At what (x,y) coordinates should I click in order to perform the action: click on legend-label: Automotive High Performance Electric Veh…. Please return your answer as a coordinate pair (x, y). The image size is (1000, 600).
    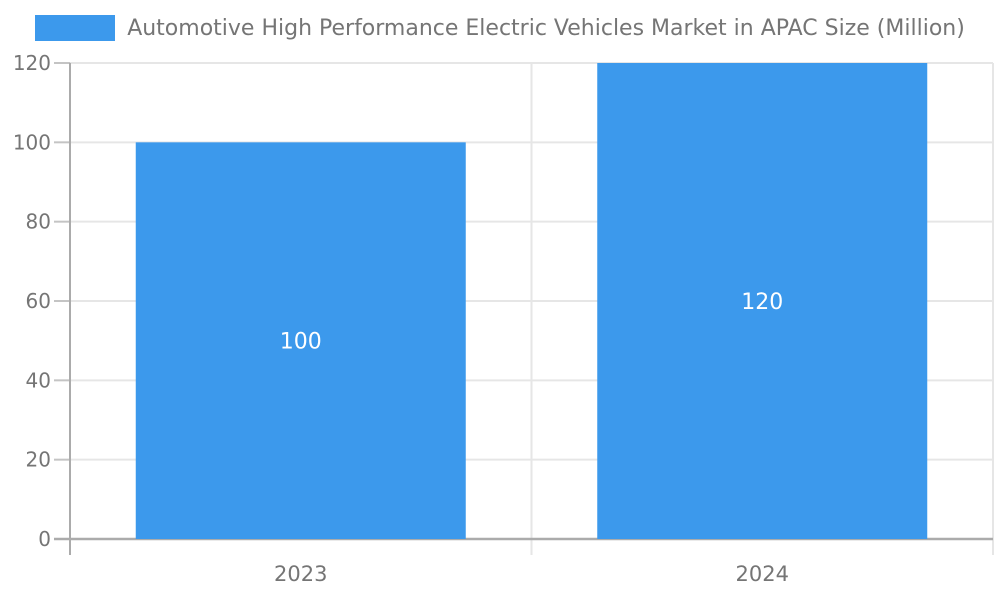
    Looking at the image, I should click on (546, 28).